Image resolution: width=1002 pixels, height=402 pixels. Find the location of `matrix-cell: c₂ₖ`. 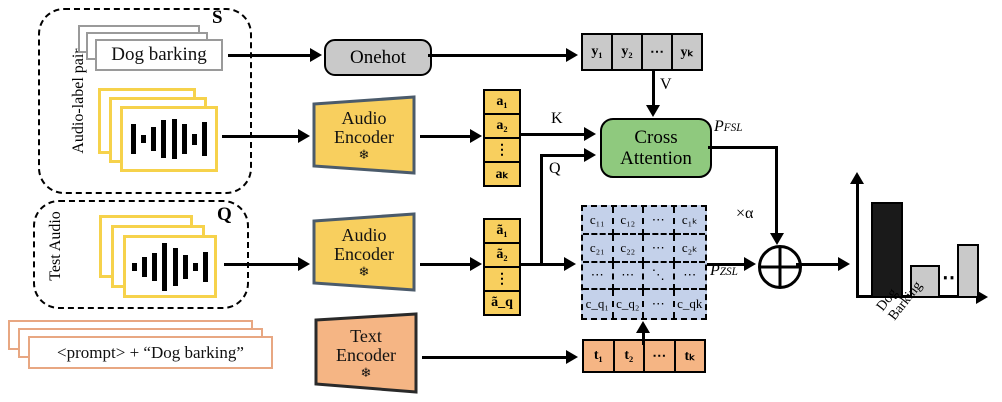

matrix-cell: c₂ₖ is located at coordinates (689, 249).